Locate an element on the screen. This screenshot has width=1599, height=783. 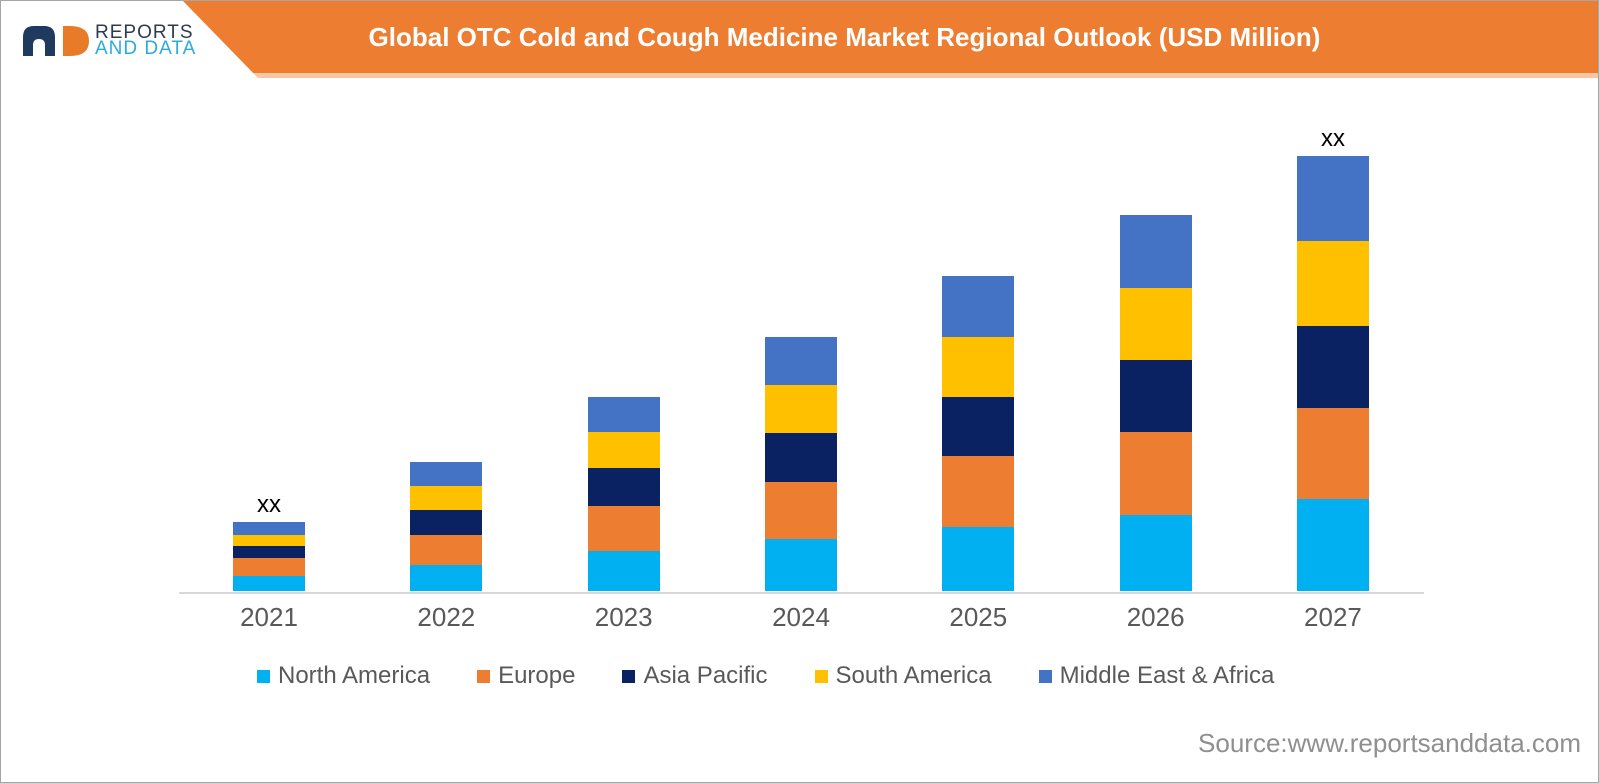
stacked-bar-2025 is located at coordinates (978, 433).